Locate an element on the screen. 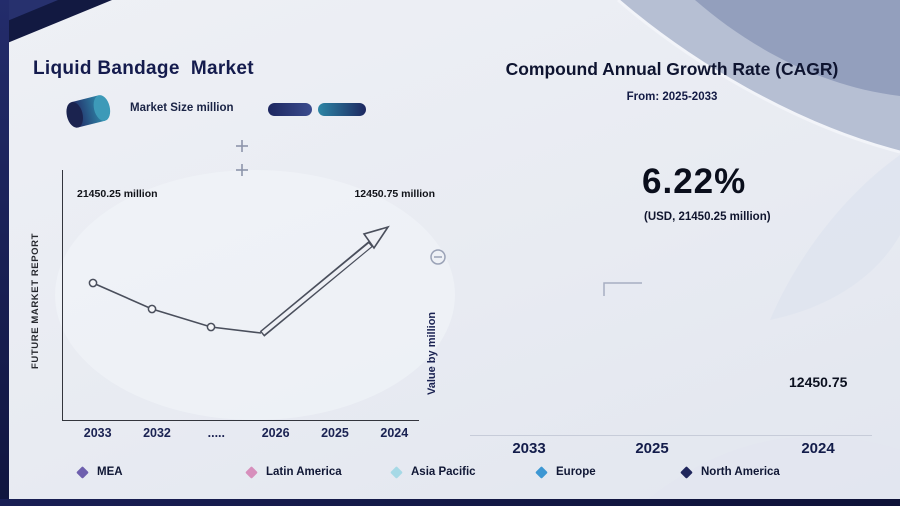 Image resolution: width=900 pixels, height=506 pixels. legend-item-mea: MEA is located at coordinates (161, 472).